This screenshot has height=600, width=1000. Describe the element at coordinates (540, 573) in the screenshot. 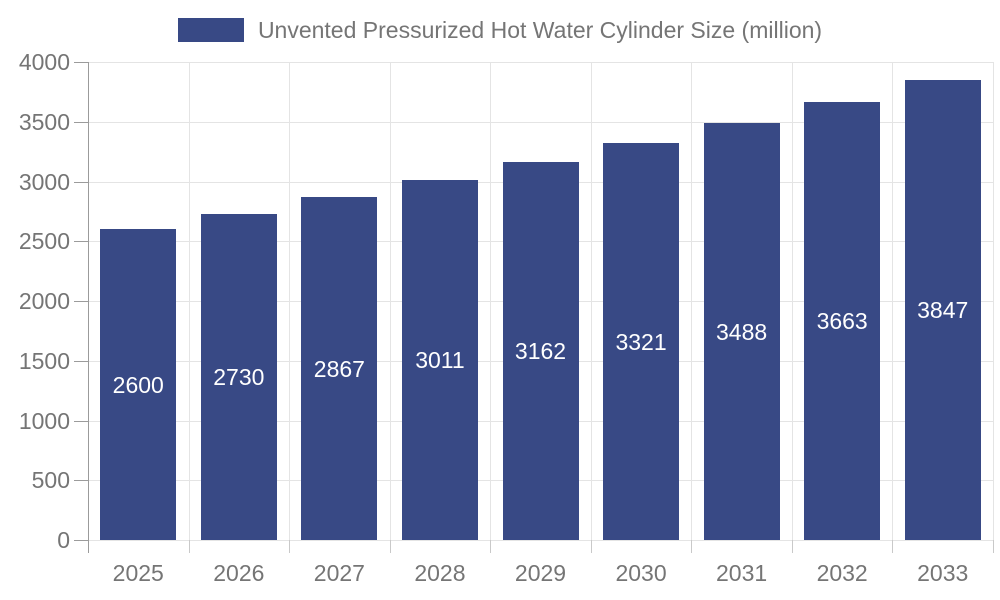

I see `x-axis-tick-label: 2029` at that location.